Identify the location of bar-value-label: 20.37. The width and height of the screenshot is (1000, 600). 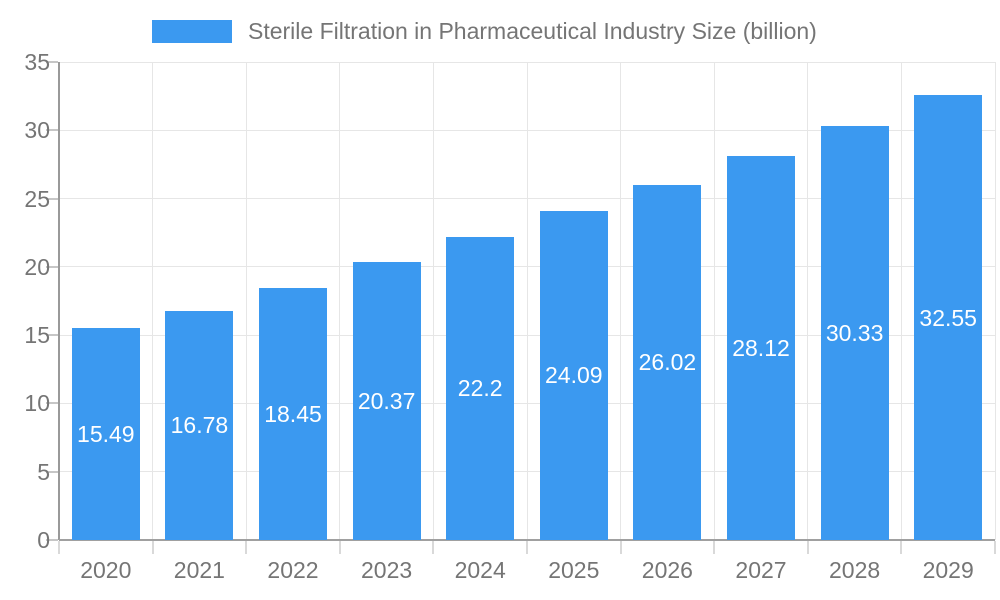
(386, 400).